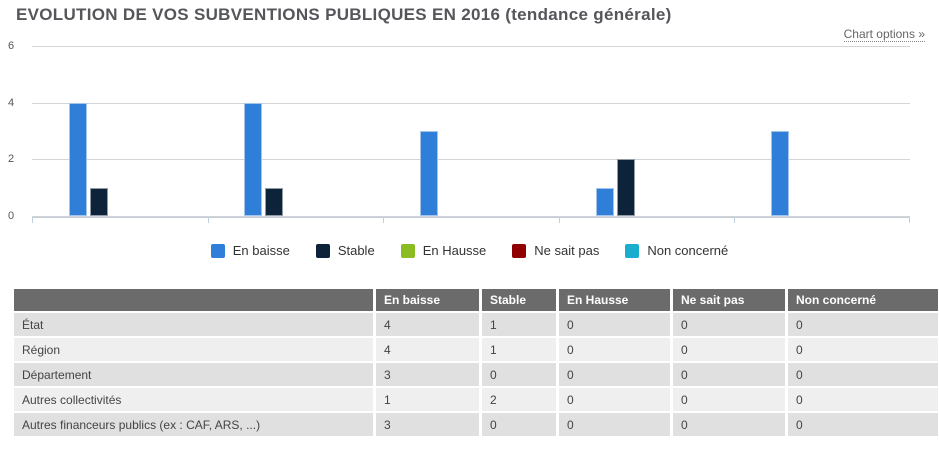 This screenshot has height=470, width=939. Describe the element at coordinates (616, 301) in the screenshot. I see `table-header-cell: En Hausse` at that location.